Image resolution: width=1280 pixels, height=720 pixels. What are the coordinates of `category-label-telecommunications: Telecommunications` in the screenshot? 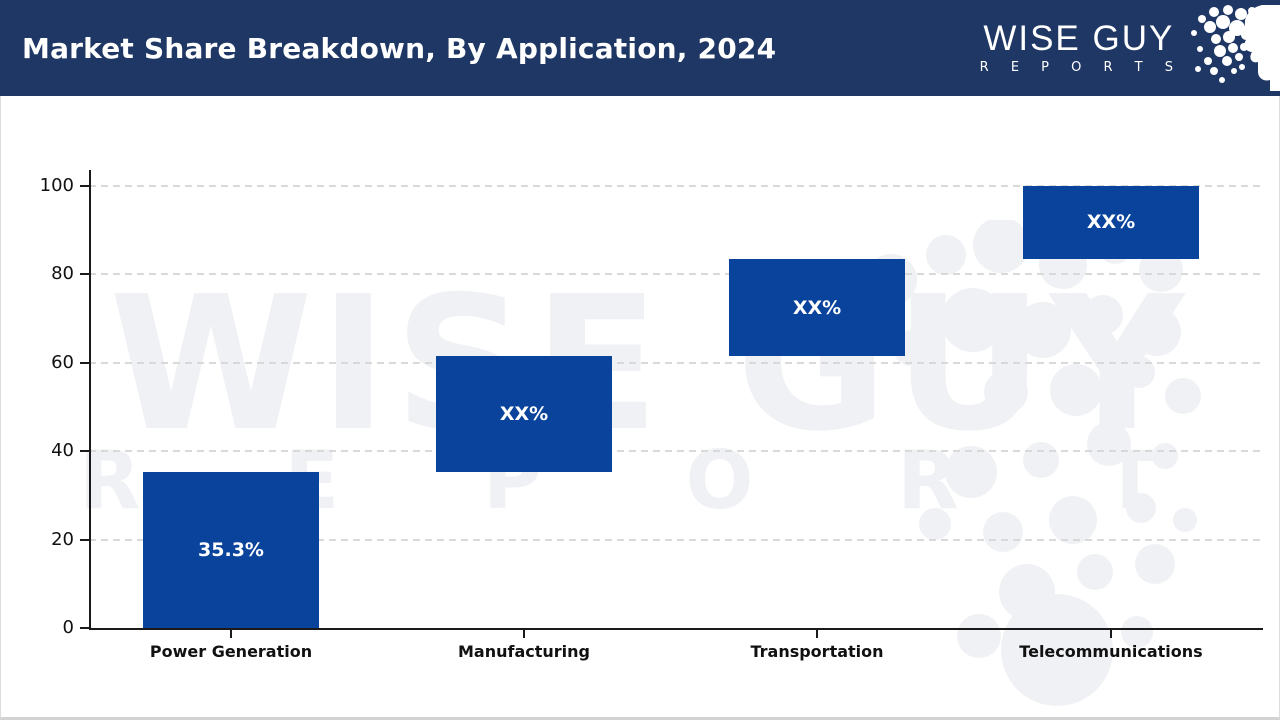 It's located at (1111, 651).